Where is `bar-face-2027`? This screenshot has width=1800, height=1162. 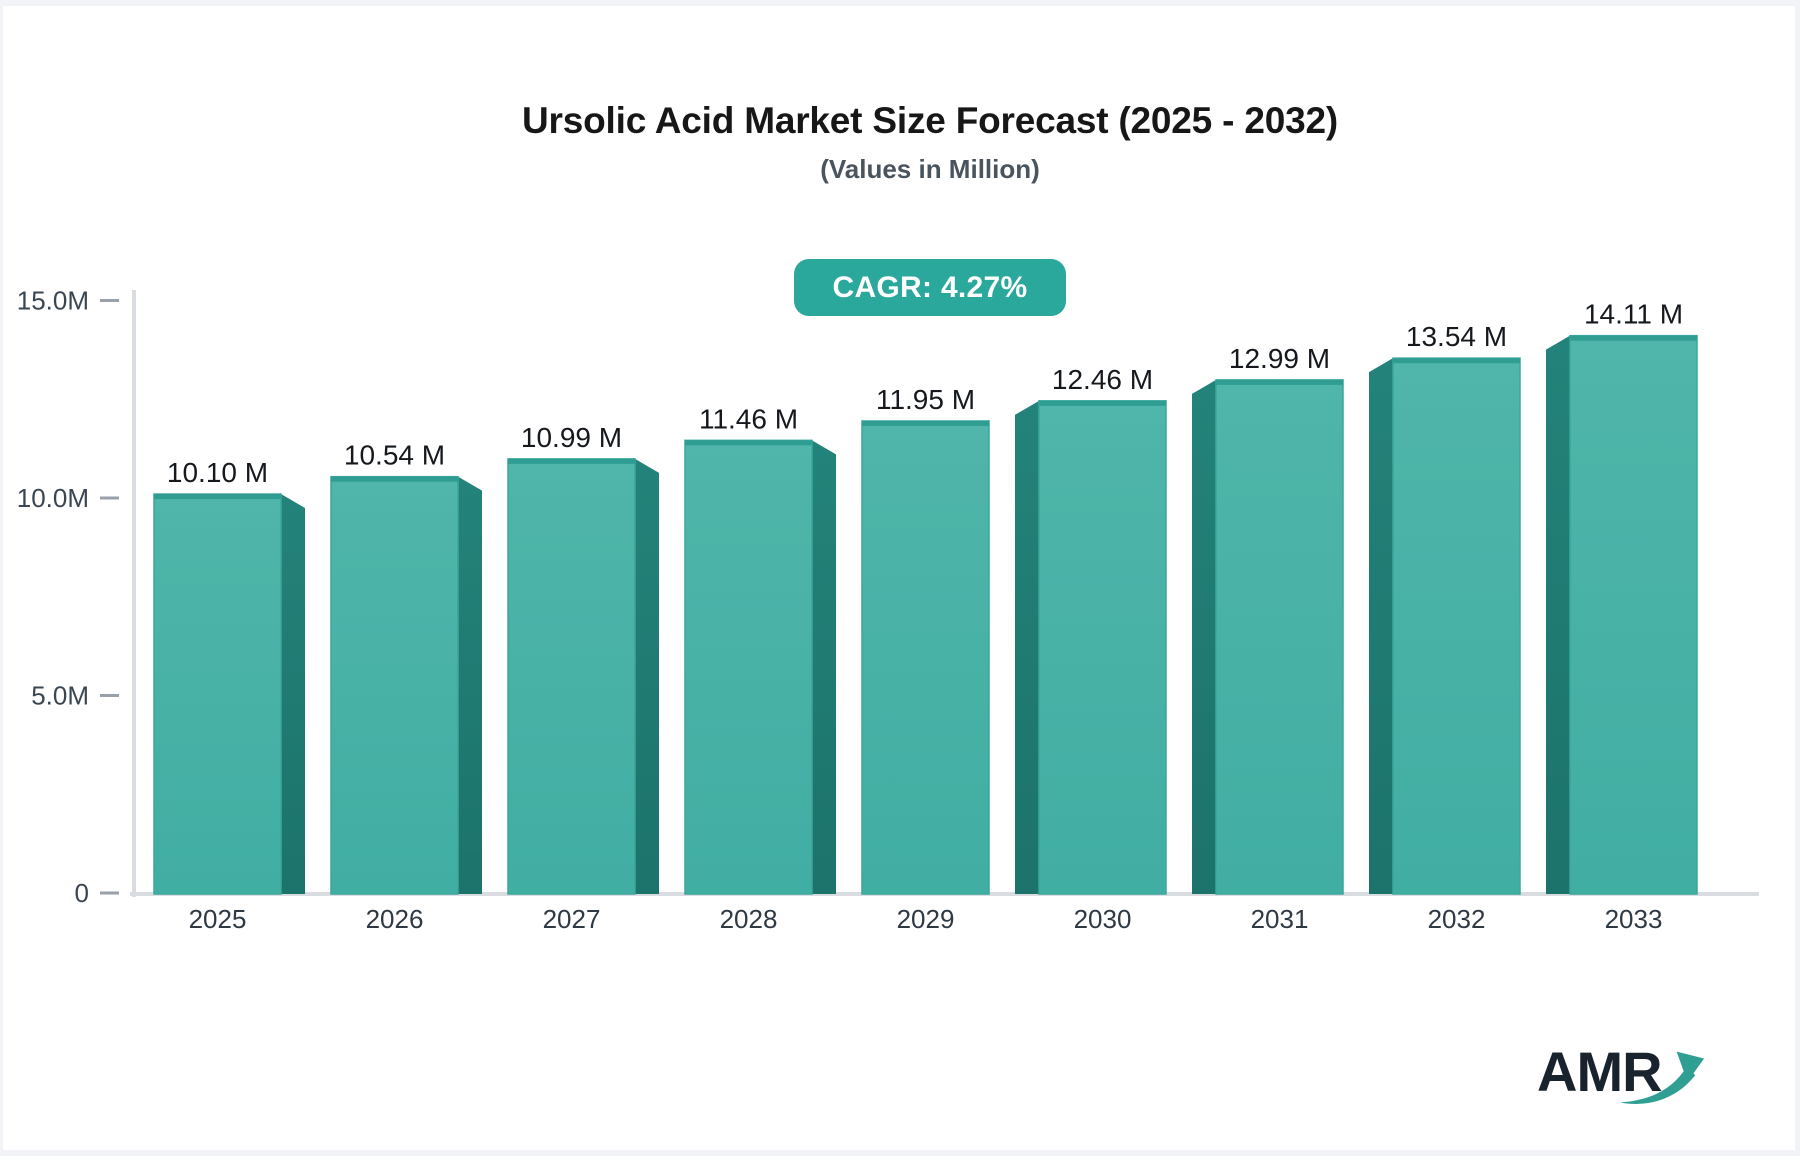 bar-face-2027 is located at coordinates (571, 676).